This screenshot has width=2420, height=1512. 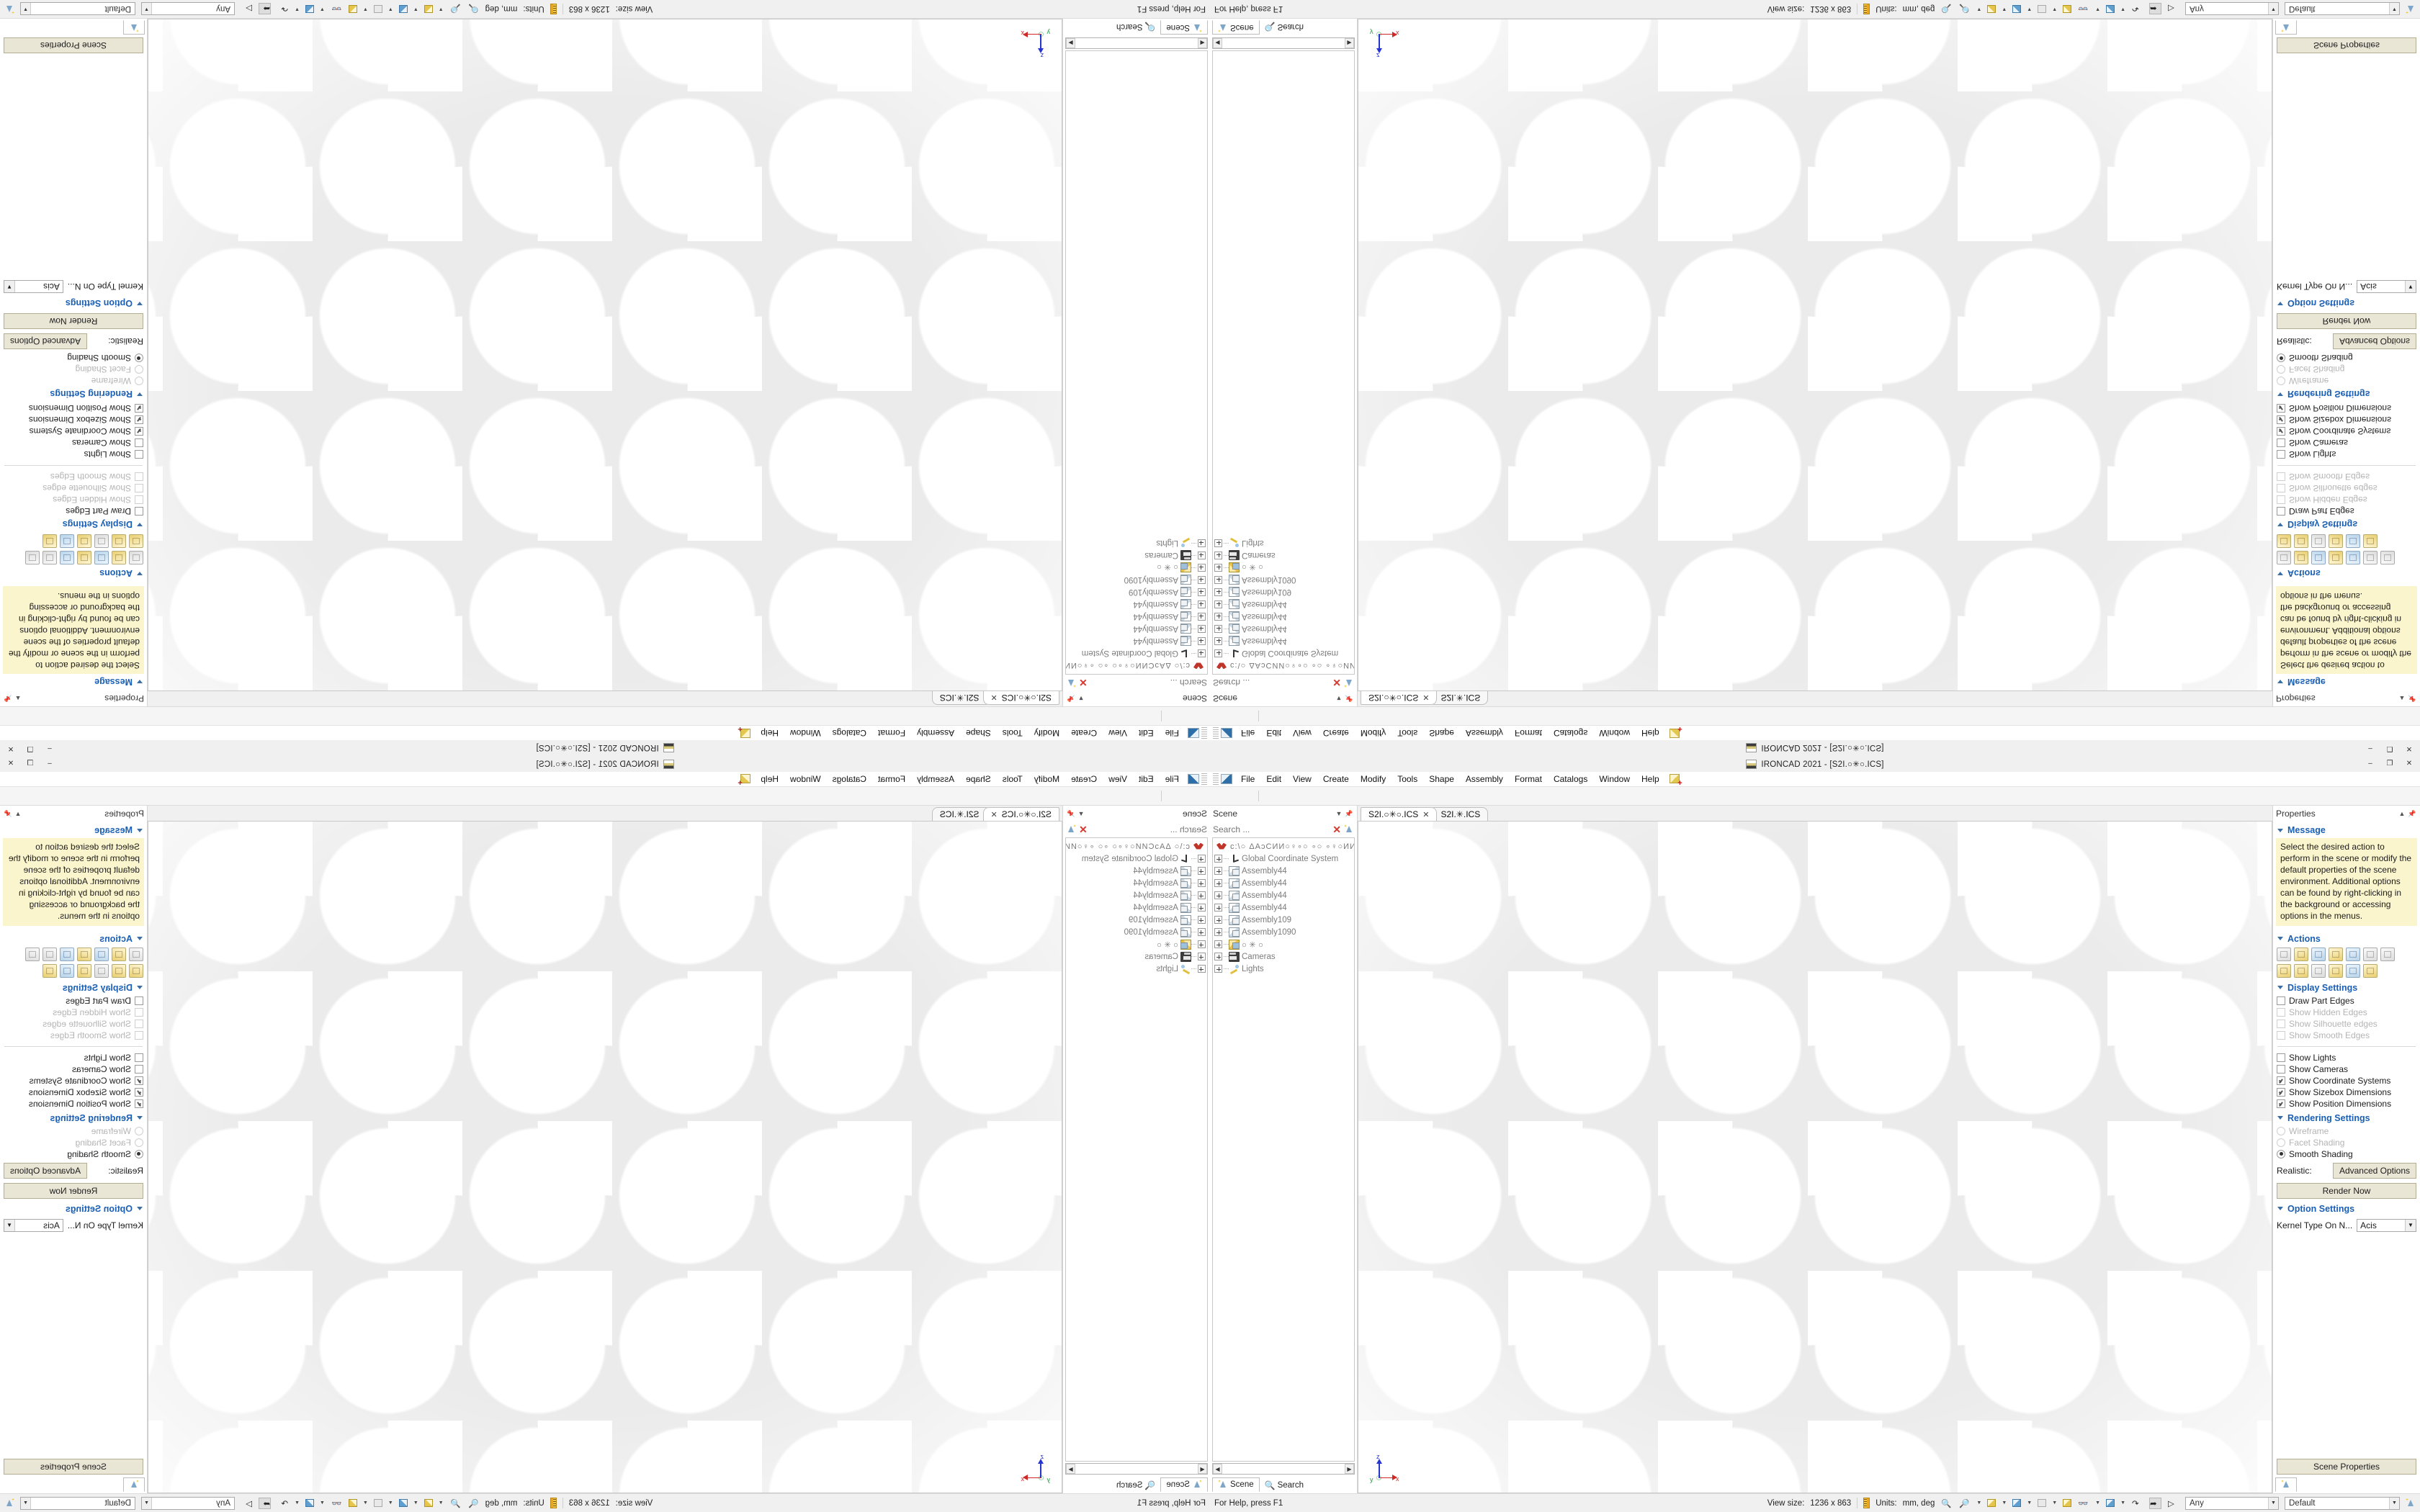 I want to click on toolbar-icon-redo, so click(x=1137, y=716).